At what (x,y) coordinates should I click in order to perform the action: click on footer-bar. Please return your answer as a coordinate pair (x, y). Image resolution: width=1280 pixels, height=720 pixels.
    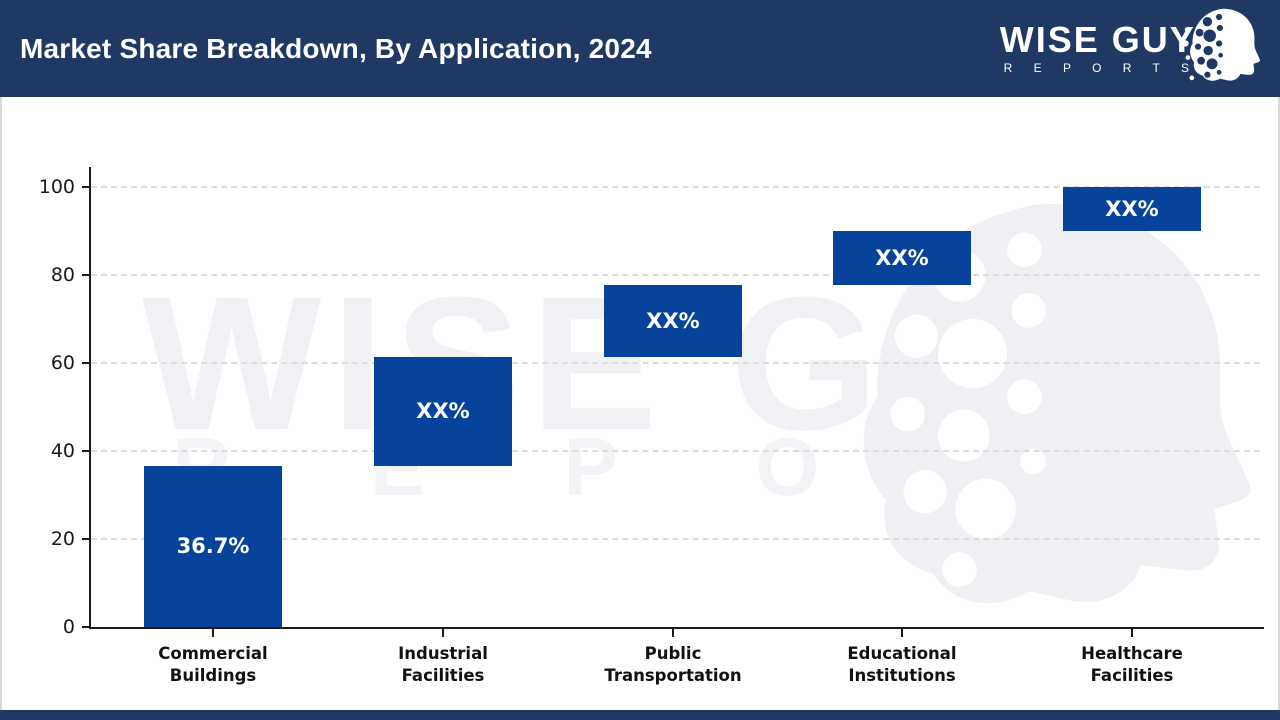
    Looking at the image, I should click on (640, 715).